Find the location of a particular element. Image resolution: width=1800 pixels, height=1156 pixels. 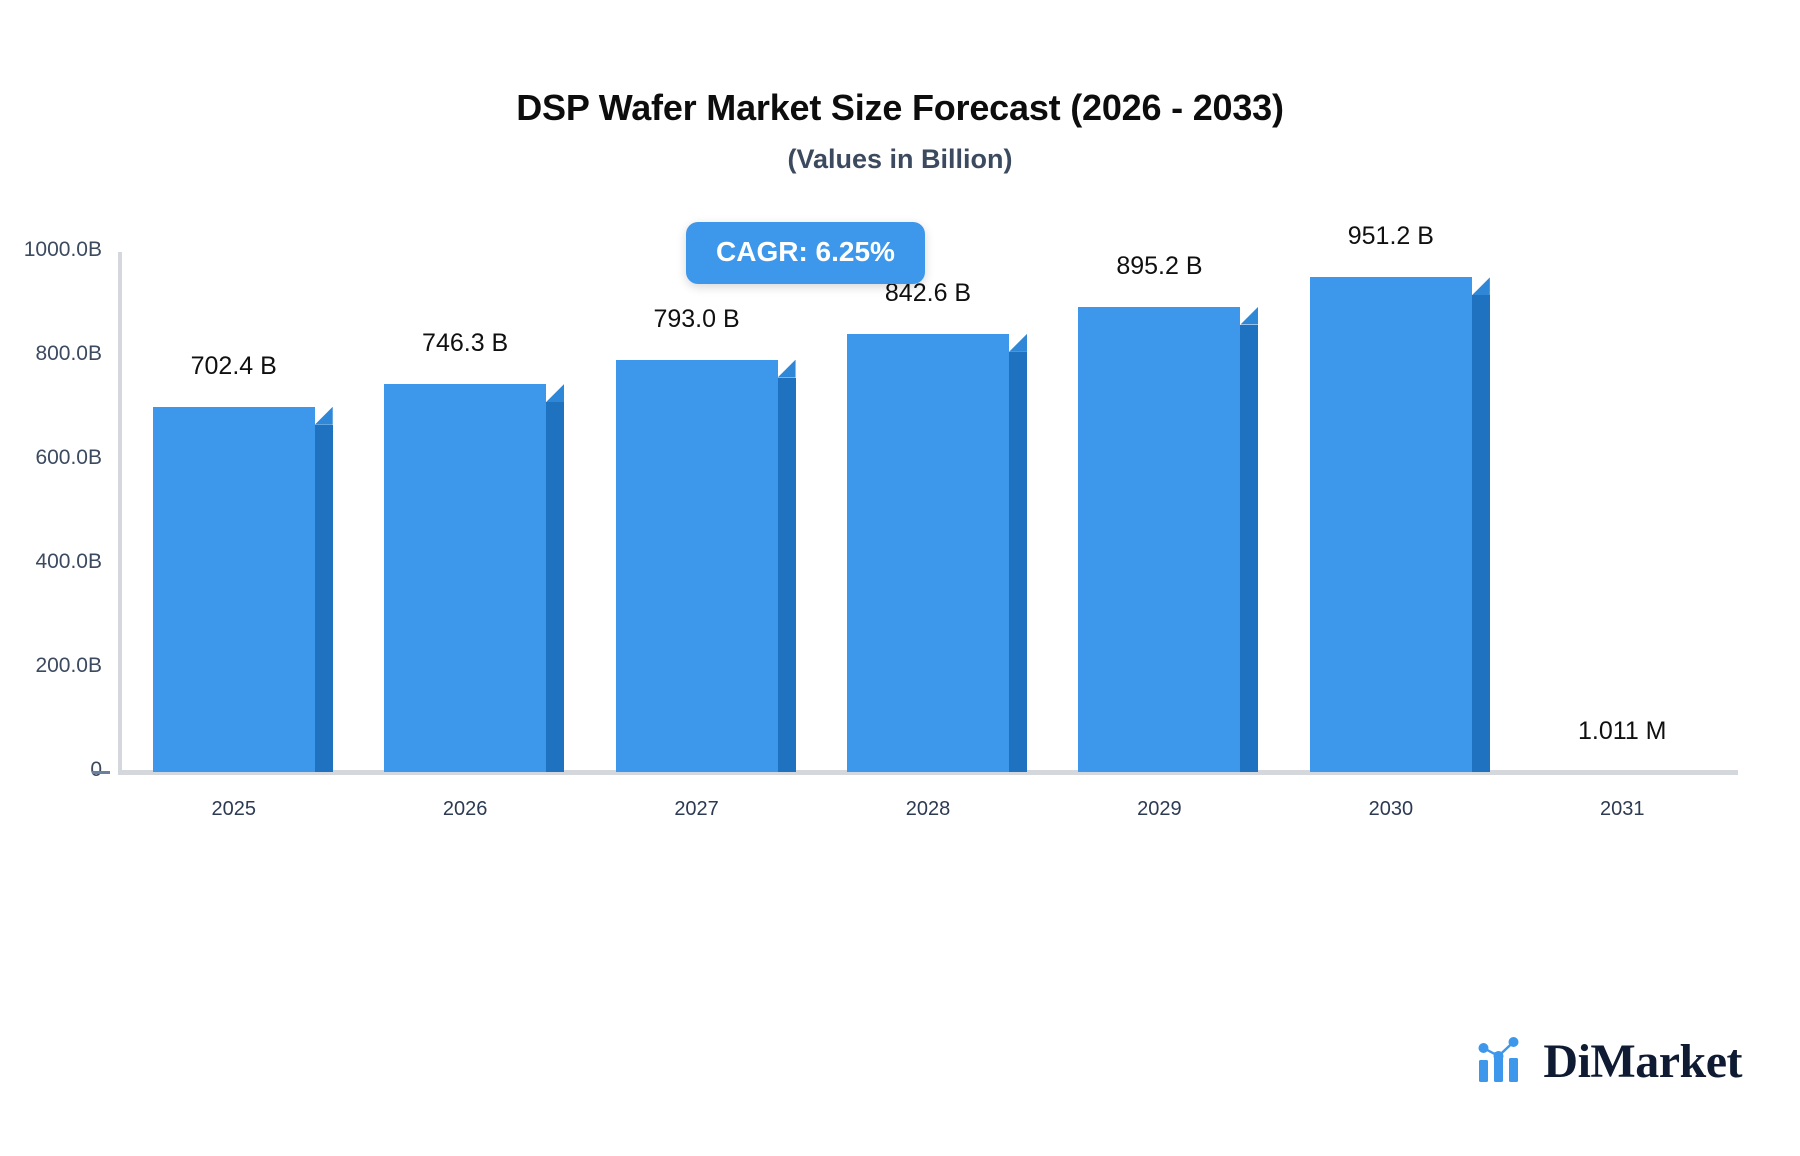

bar-value-label: 1.011 M is located at coordinates (1622, 731).